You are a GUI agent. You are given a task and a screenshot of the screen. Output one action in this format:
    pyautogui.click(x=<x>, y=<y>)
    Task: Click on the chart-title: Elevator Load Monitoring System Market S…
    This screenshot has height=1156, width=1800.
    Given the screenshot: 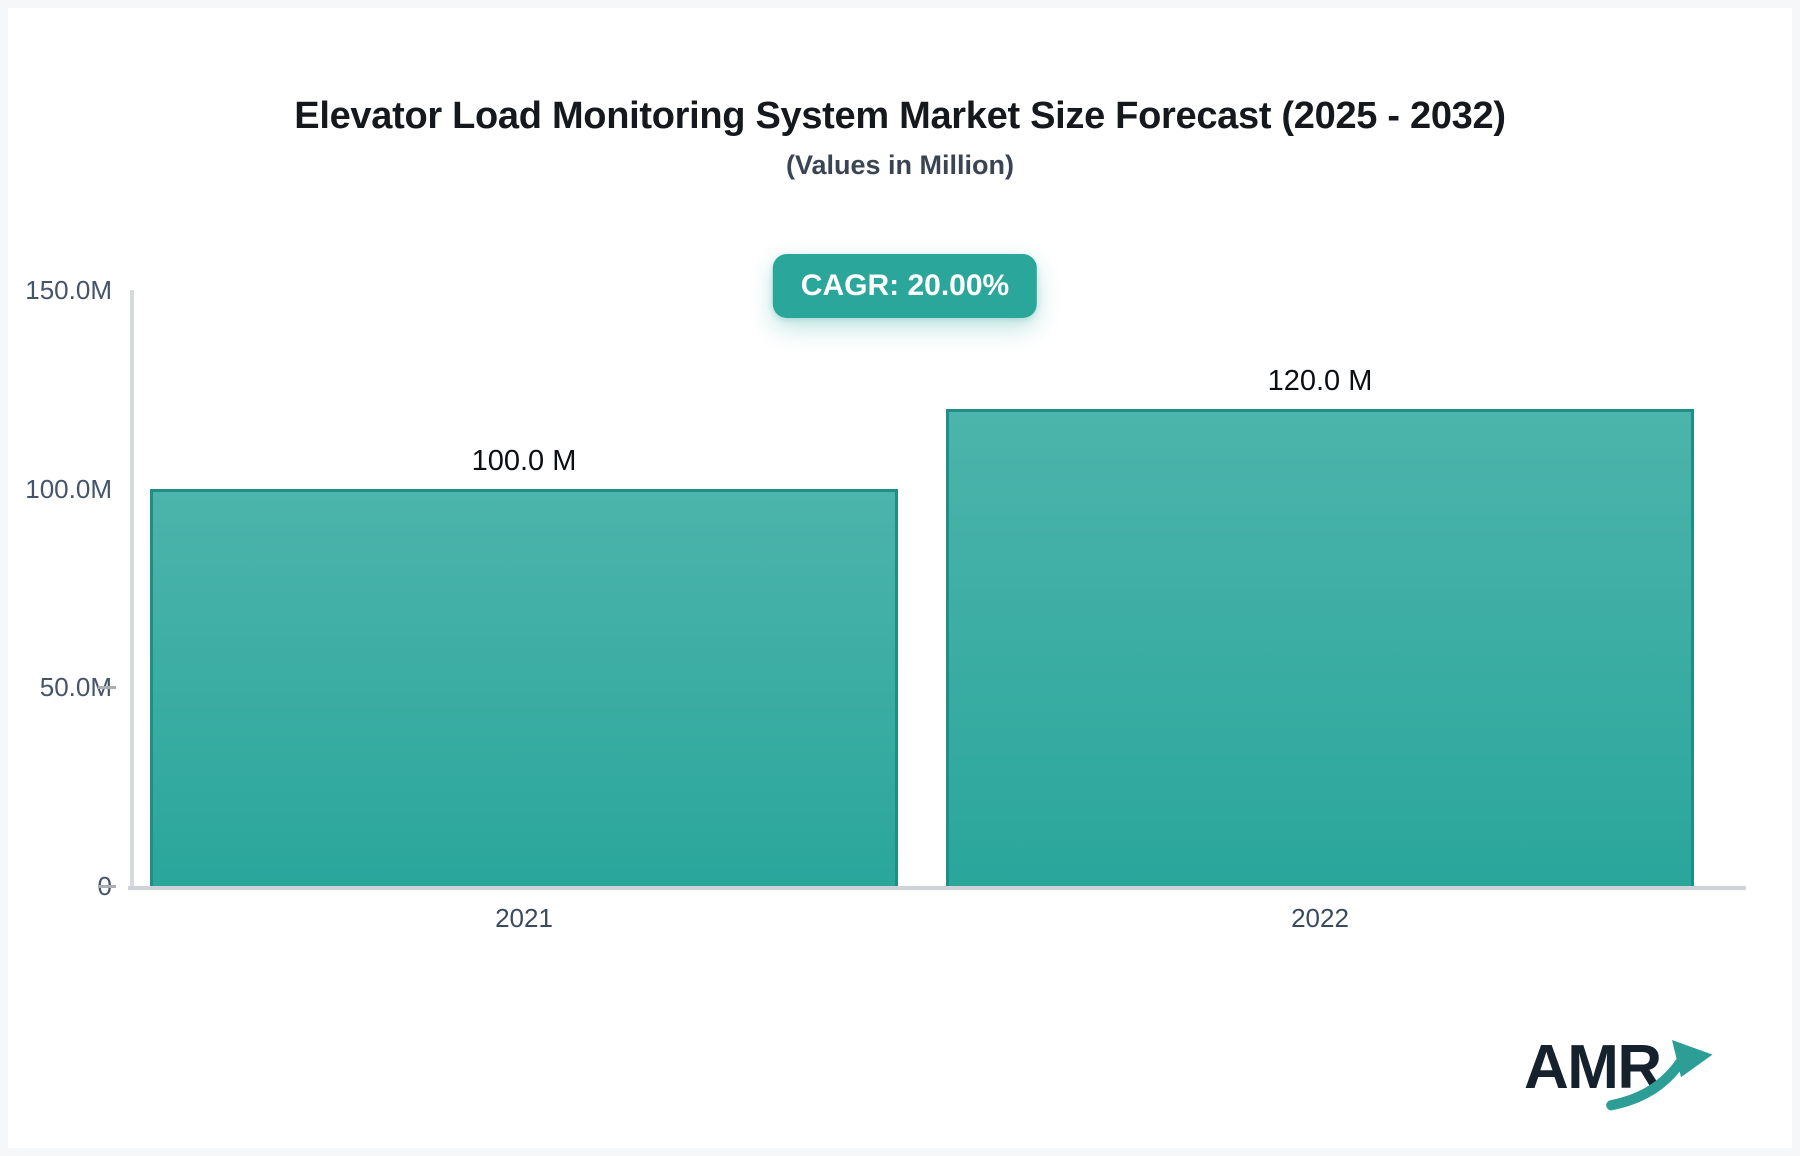 What is the action you would take?
    pyautogui.click(x=900, y=116)
    